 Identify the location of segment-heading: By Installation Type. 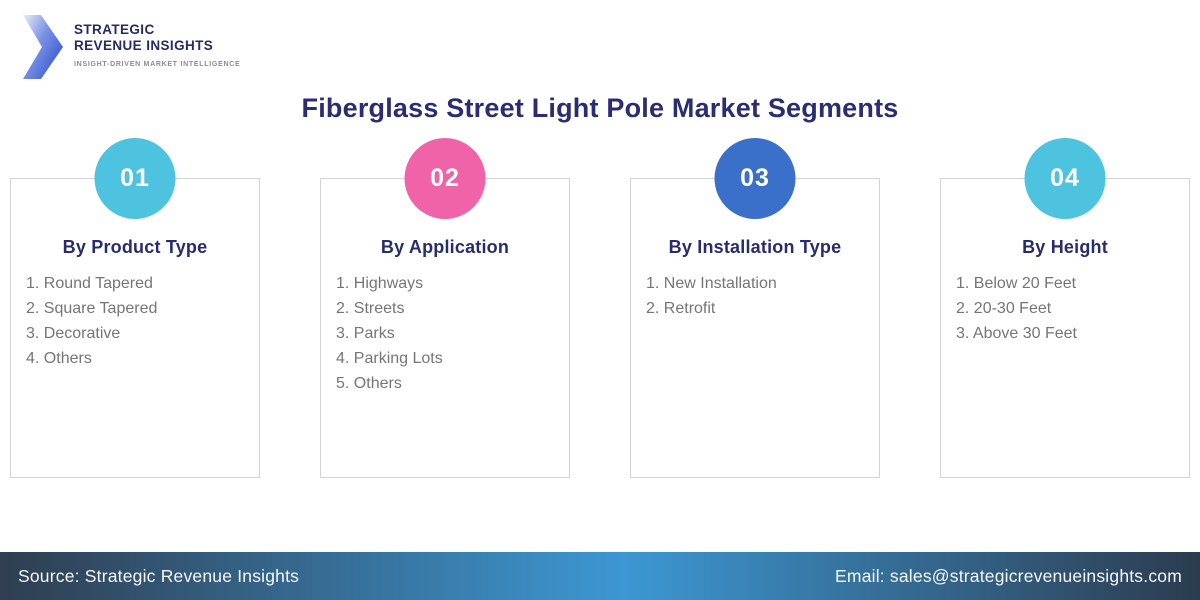
(755, 247).